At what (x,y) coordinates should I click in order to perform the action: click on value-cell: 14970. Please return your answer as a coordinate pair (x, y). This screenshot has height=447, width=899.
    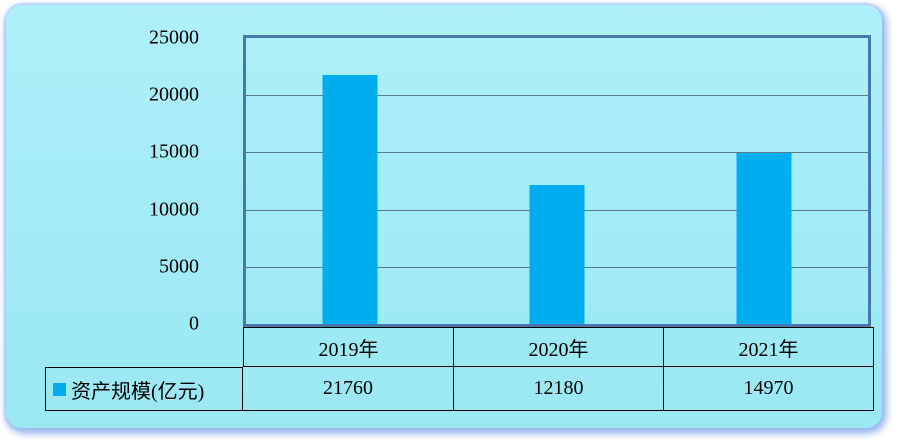
    Looking at the image, I should click on (769, 389).